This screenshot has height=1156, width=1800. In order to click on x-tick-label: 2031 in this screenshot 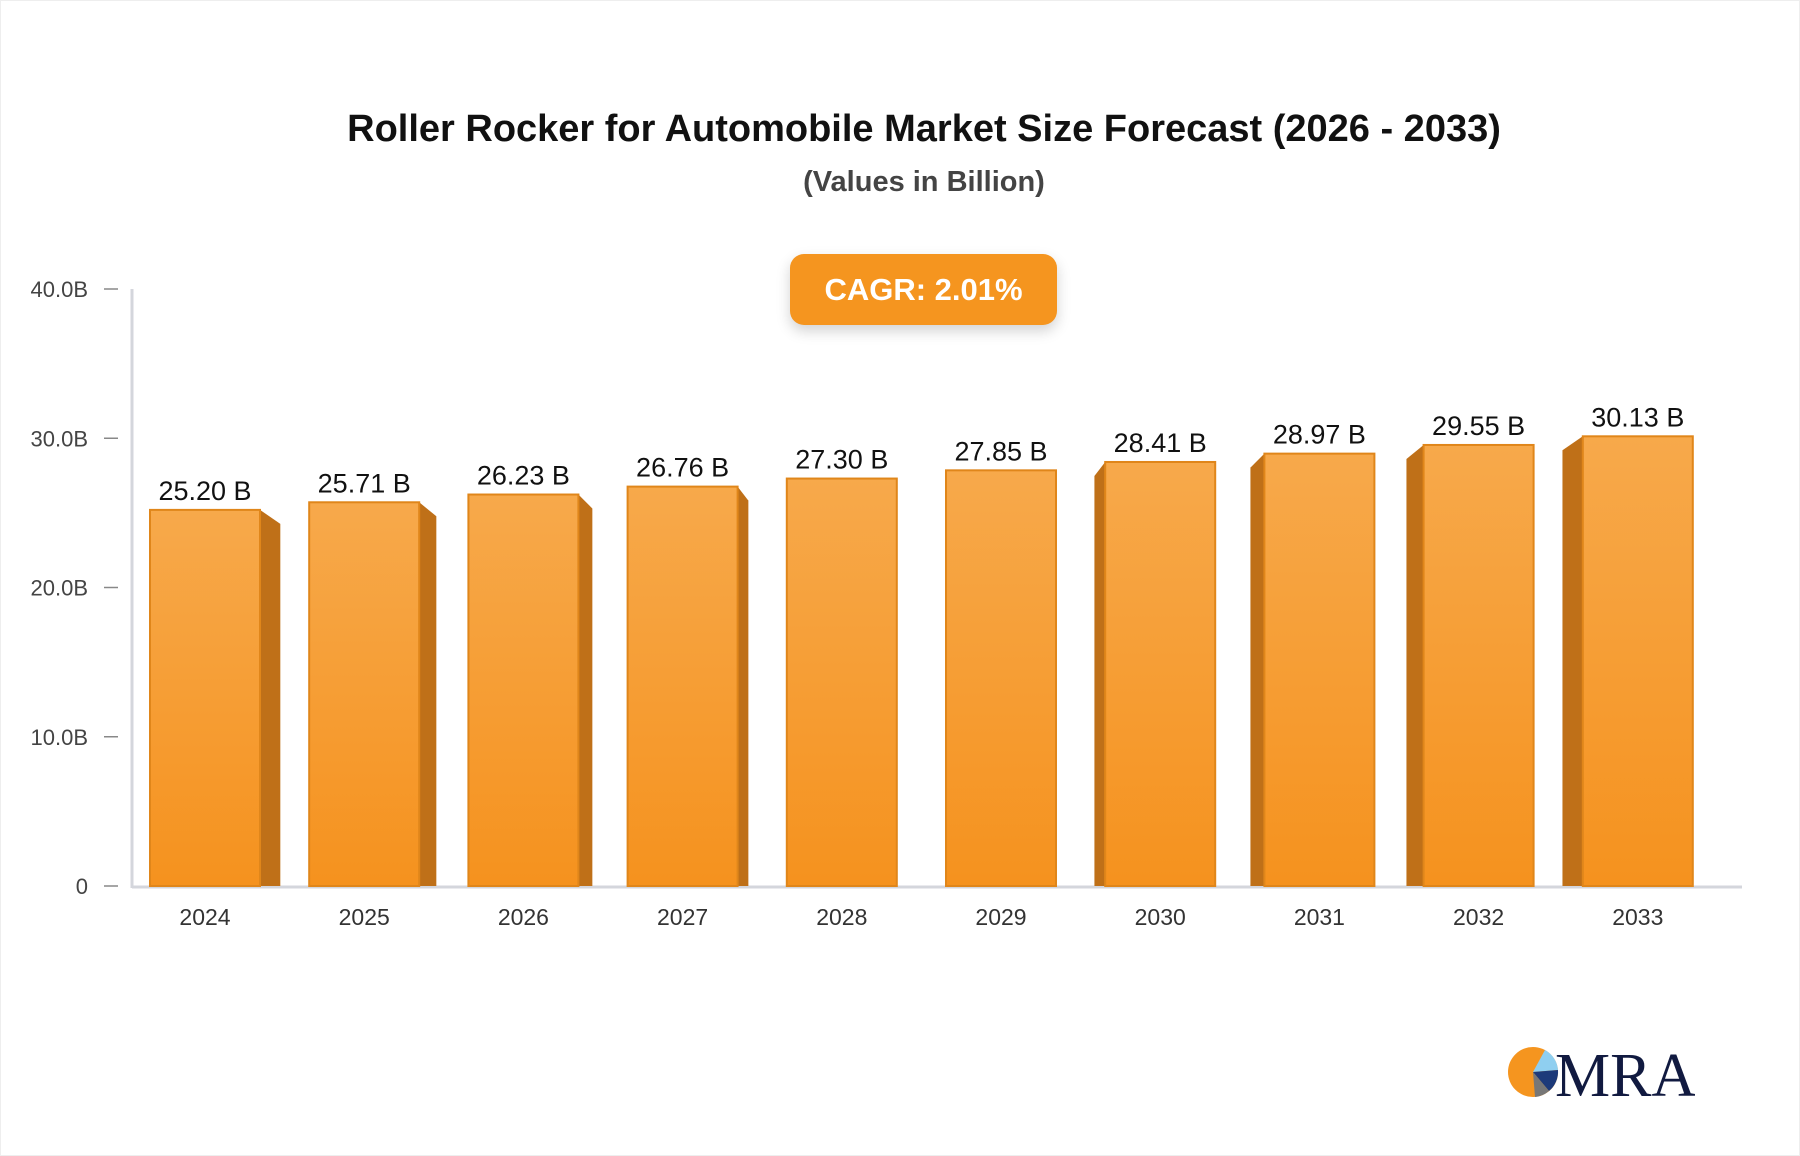, I will do `click(1319, 917)`.